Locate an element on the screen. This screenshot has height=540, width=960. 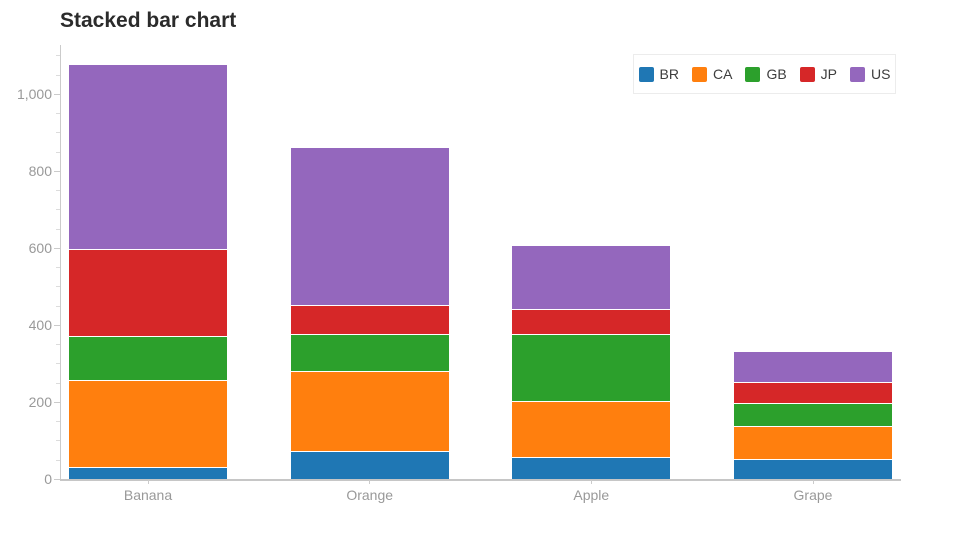
bar-segment-grape-gb is located at coordinates (813, 416).